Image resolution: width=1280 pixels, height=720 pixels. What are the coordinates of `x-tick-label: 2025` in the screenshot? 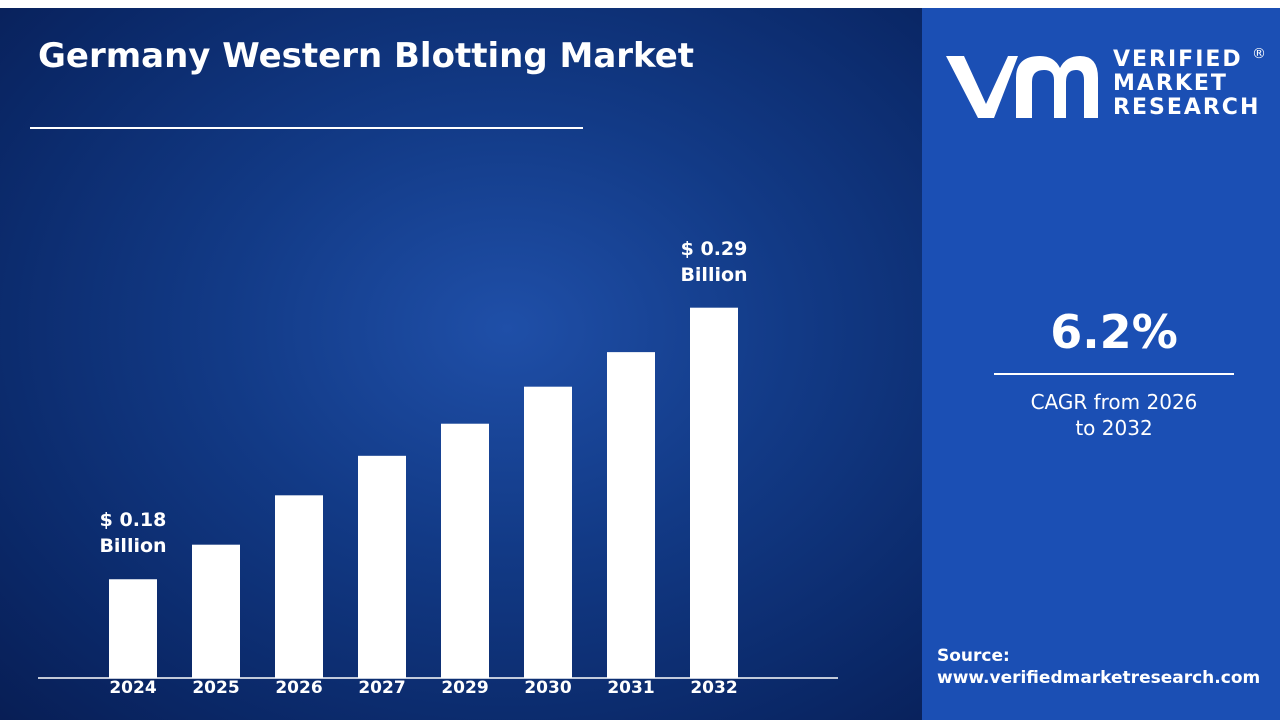 It's located at (215, 688).